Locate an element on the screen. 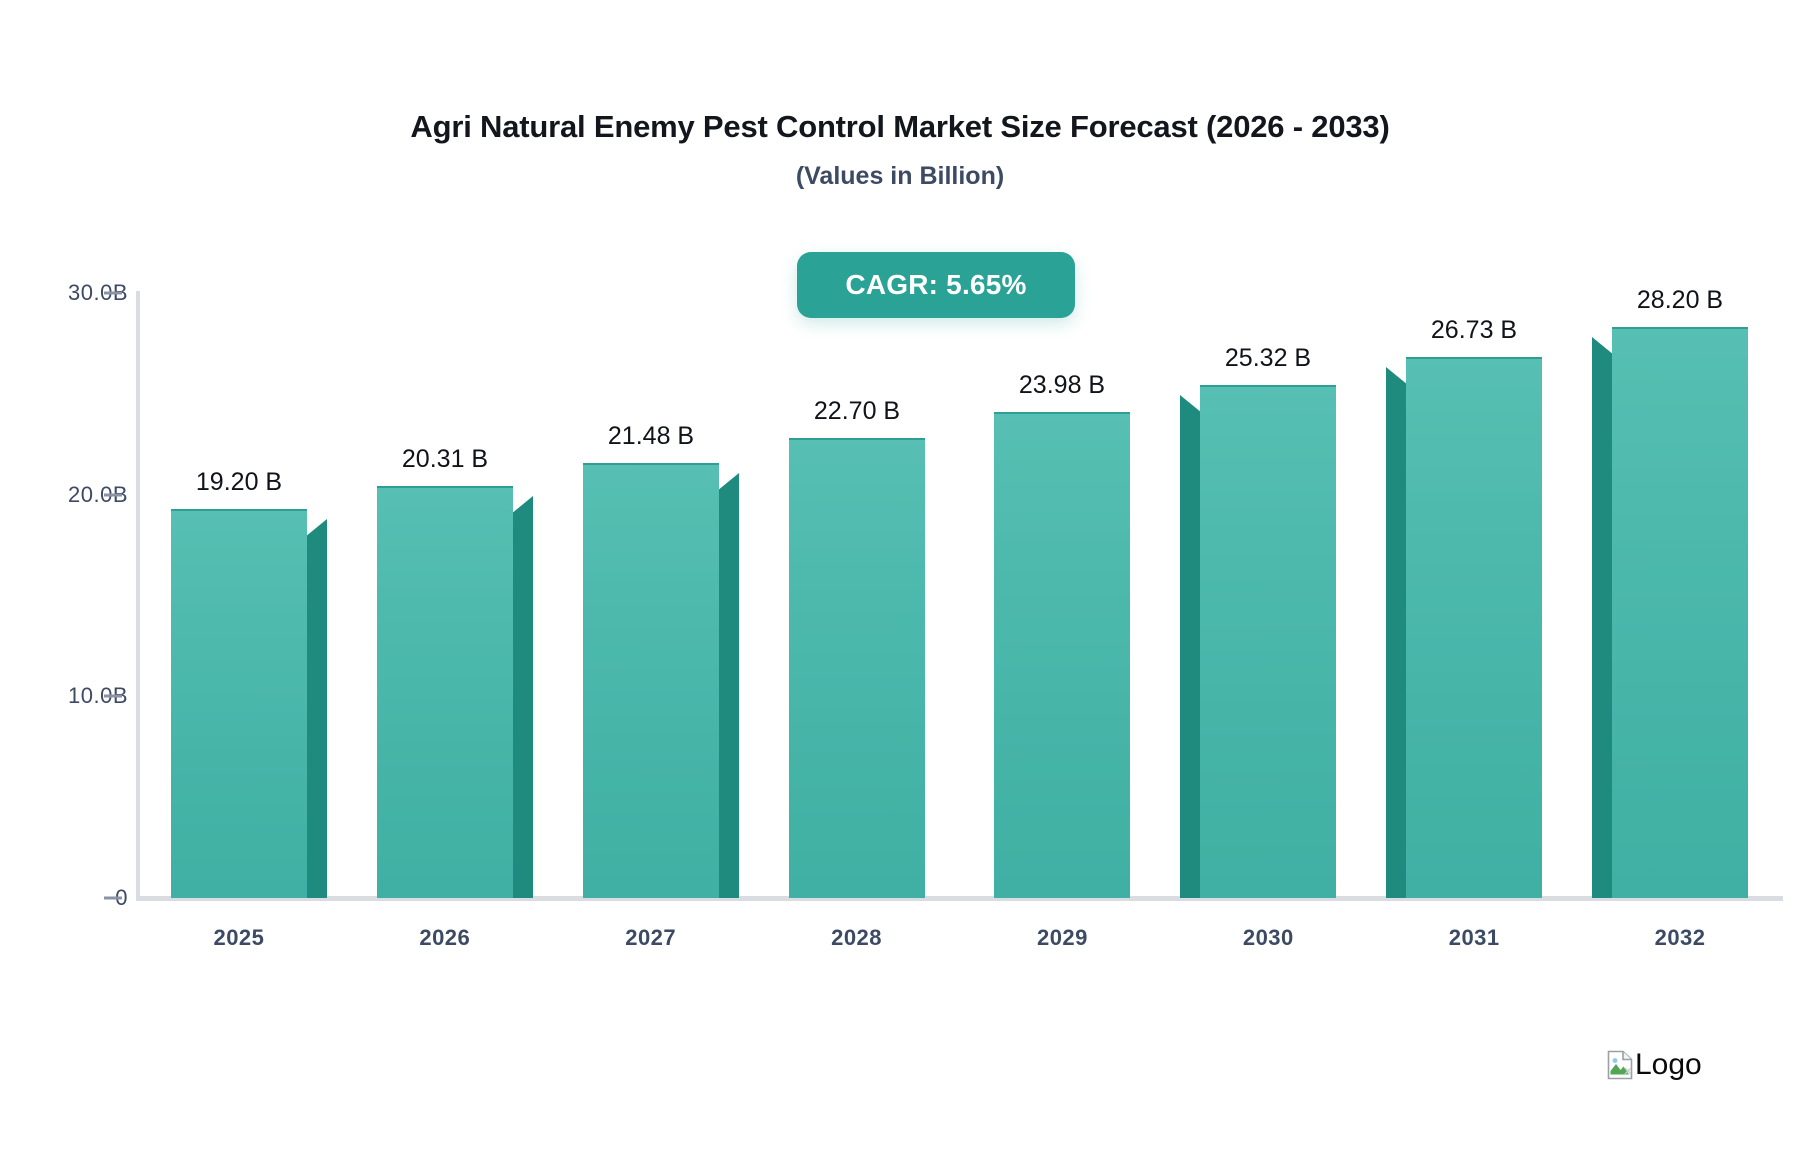  bar-2026: 20.31 B is located at coordinates (455, 671).